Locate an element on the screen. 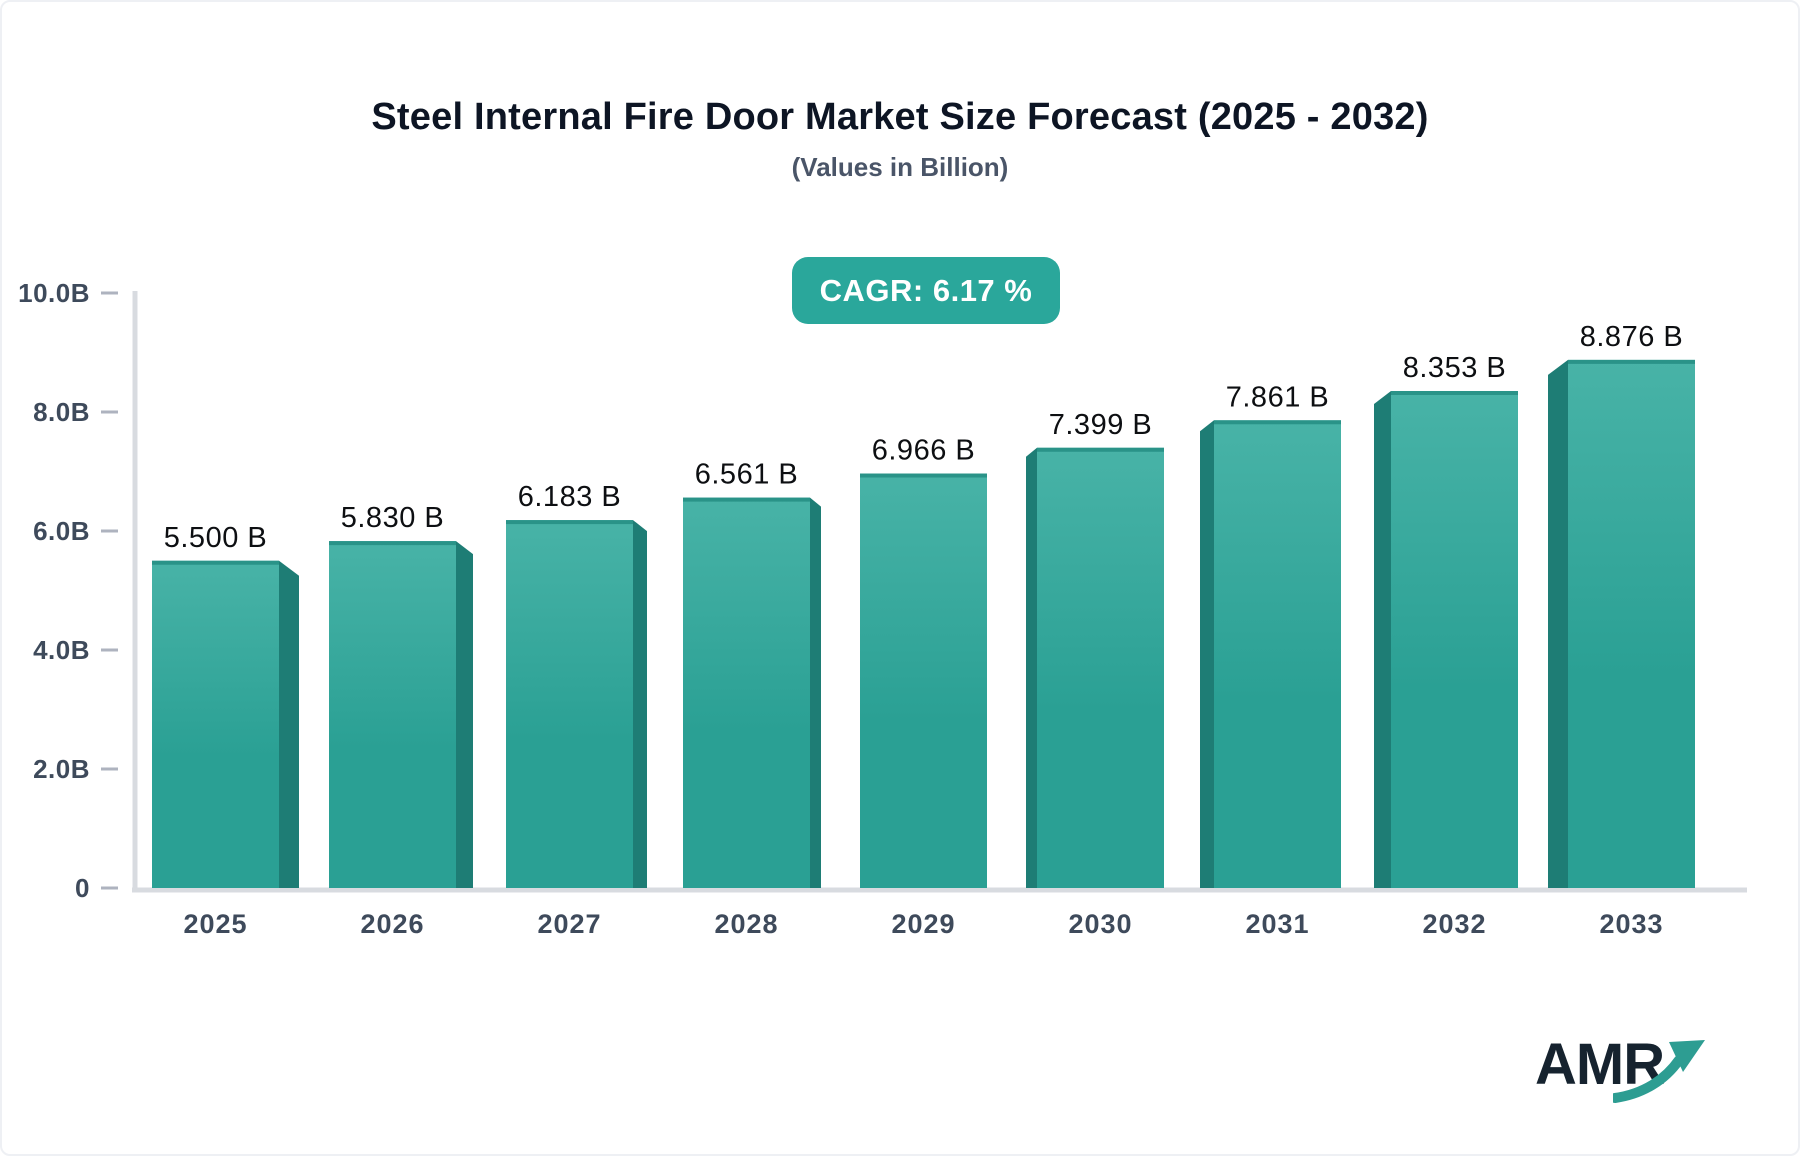 The image size is (1800, 1156). amr-logo-text: AMR is located at coordinates (1600, 1064).